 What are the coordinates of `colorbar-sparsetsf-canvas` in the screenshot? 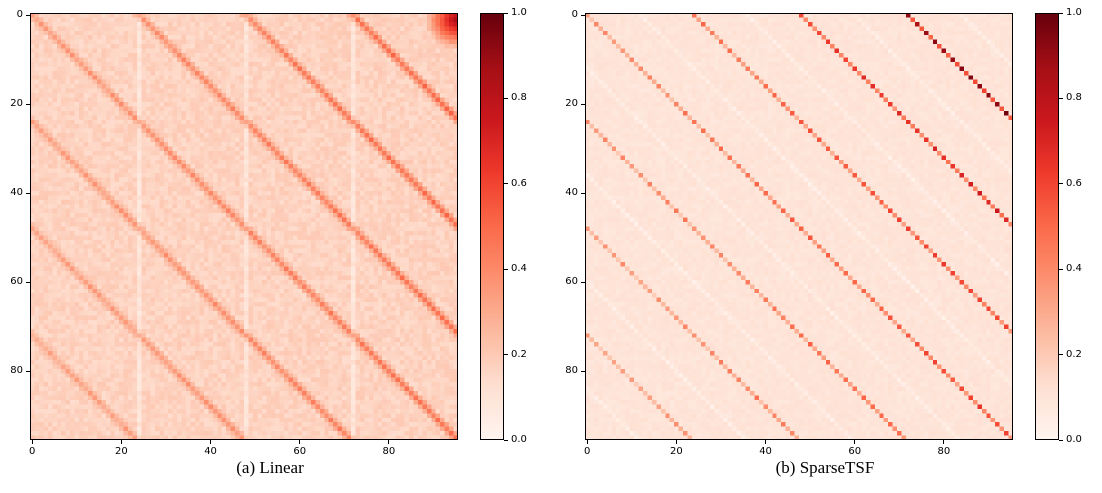 It's located at (1047, 226).